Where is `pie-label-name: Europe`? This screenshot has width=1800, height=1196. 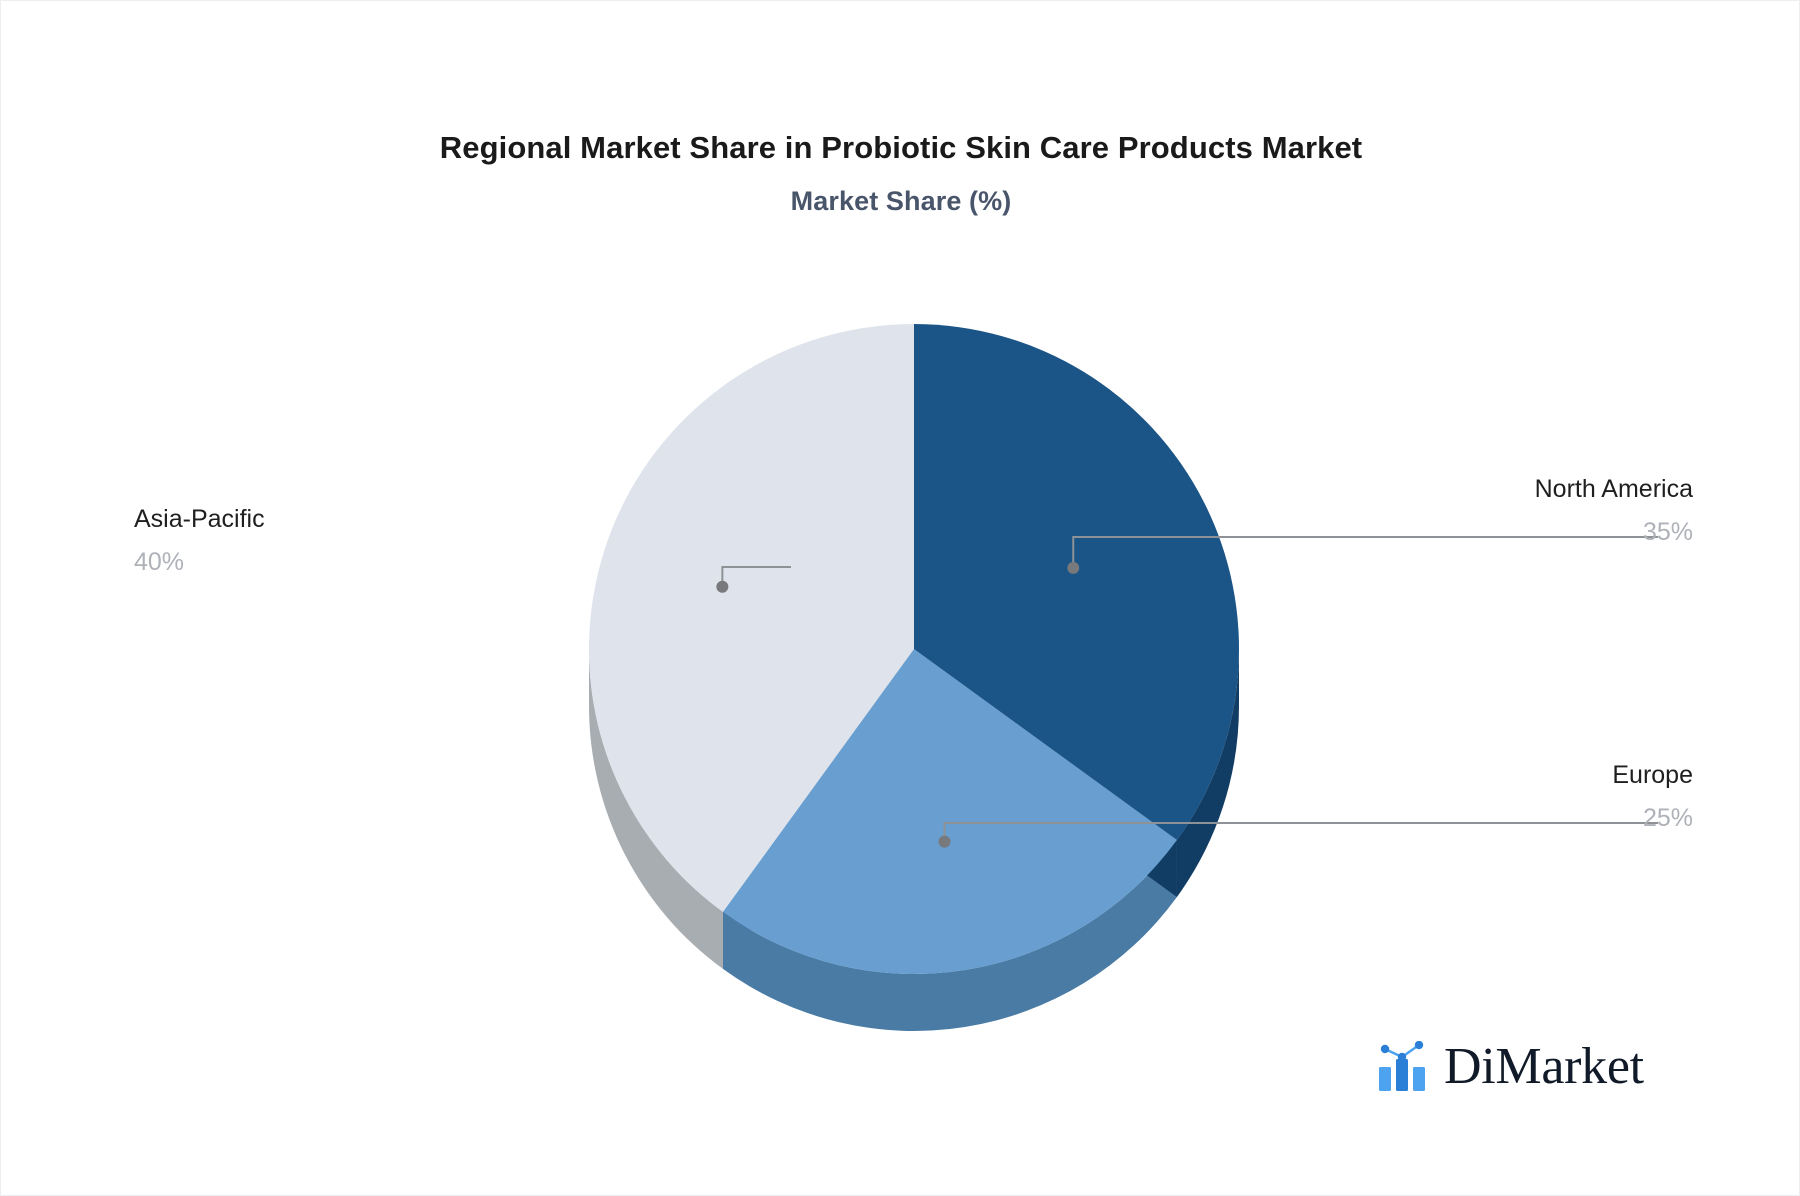
pie-label-name: Europe is located at coordinates (1652, 775).